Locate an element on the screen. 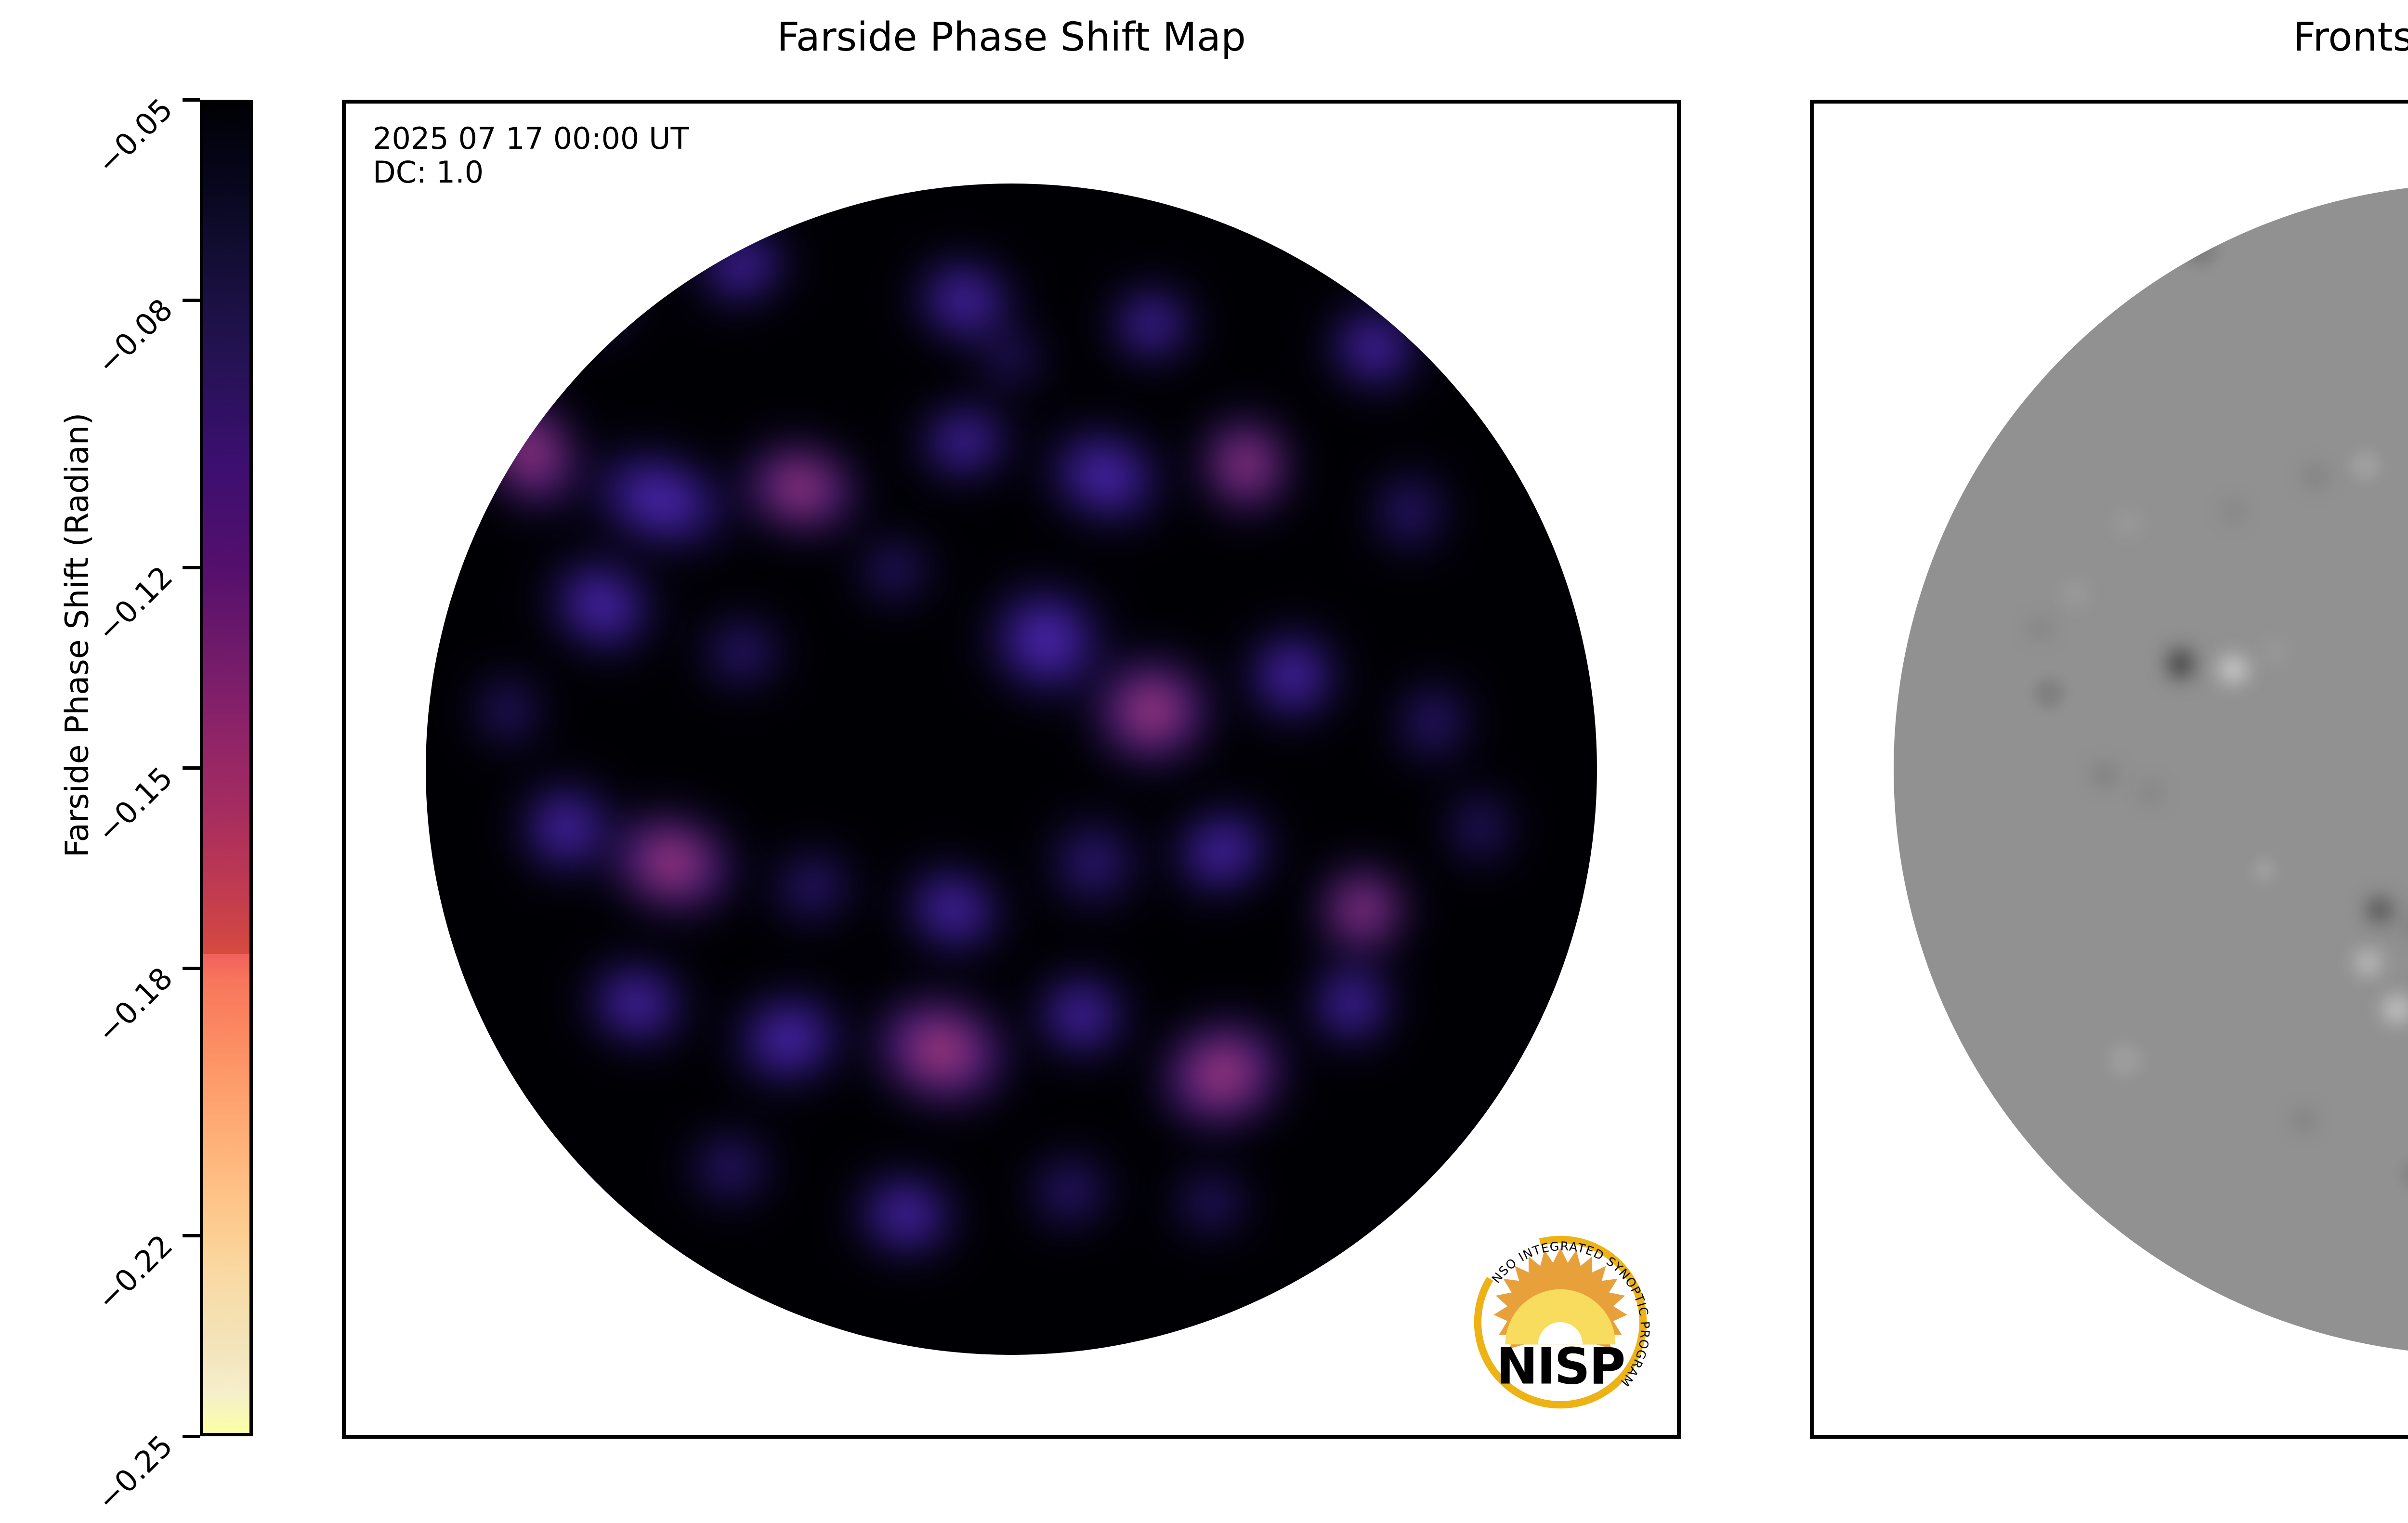 Image resolution: width=2408 pixels, height=1523 pixels. colorbar-tick-label: −0.12 is located at coordinates (135, 604).